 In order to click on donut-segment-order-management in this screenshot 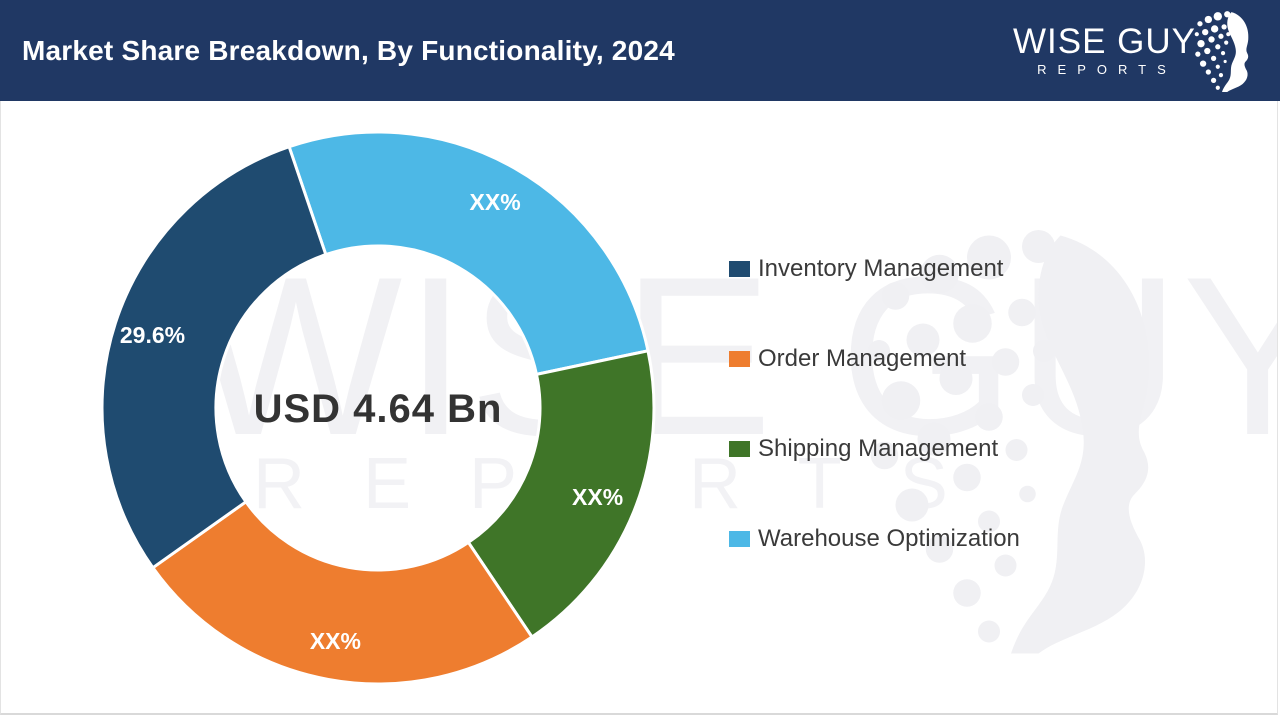, I will do `click(342, 593)`.